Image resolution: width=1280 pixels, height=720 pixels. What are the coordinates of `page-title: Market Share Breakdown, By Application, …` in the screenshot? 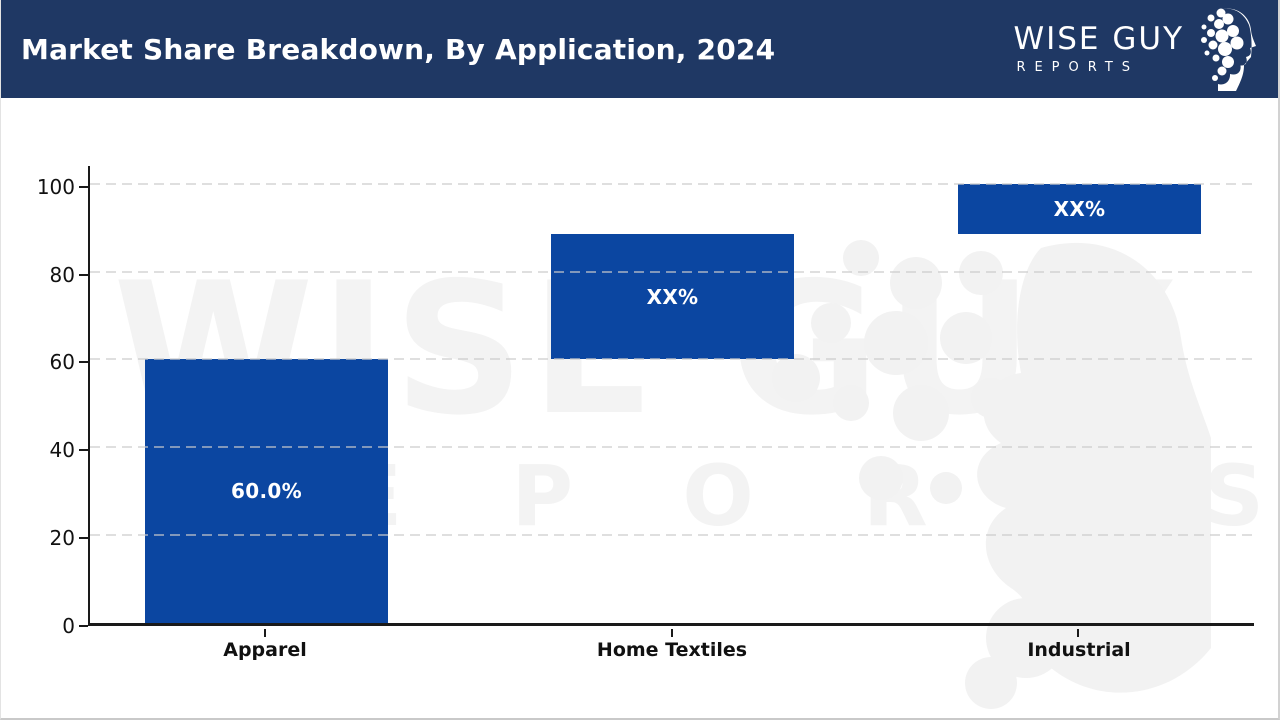 It's located at (398, 49).